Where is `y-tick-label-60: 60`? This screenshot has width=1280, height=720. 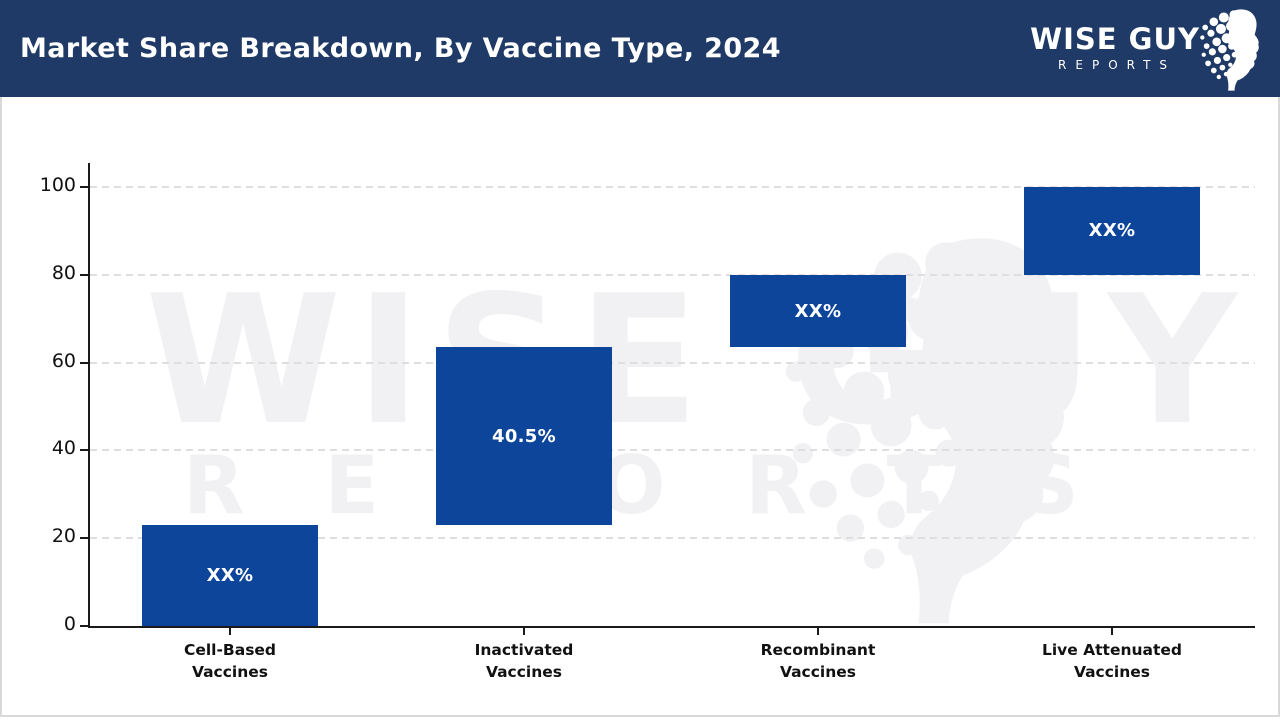 y-tick-label-60: 60 is located at coordinates (63, 360).